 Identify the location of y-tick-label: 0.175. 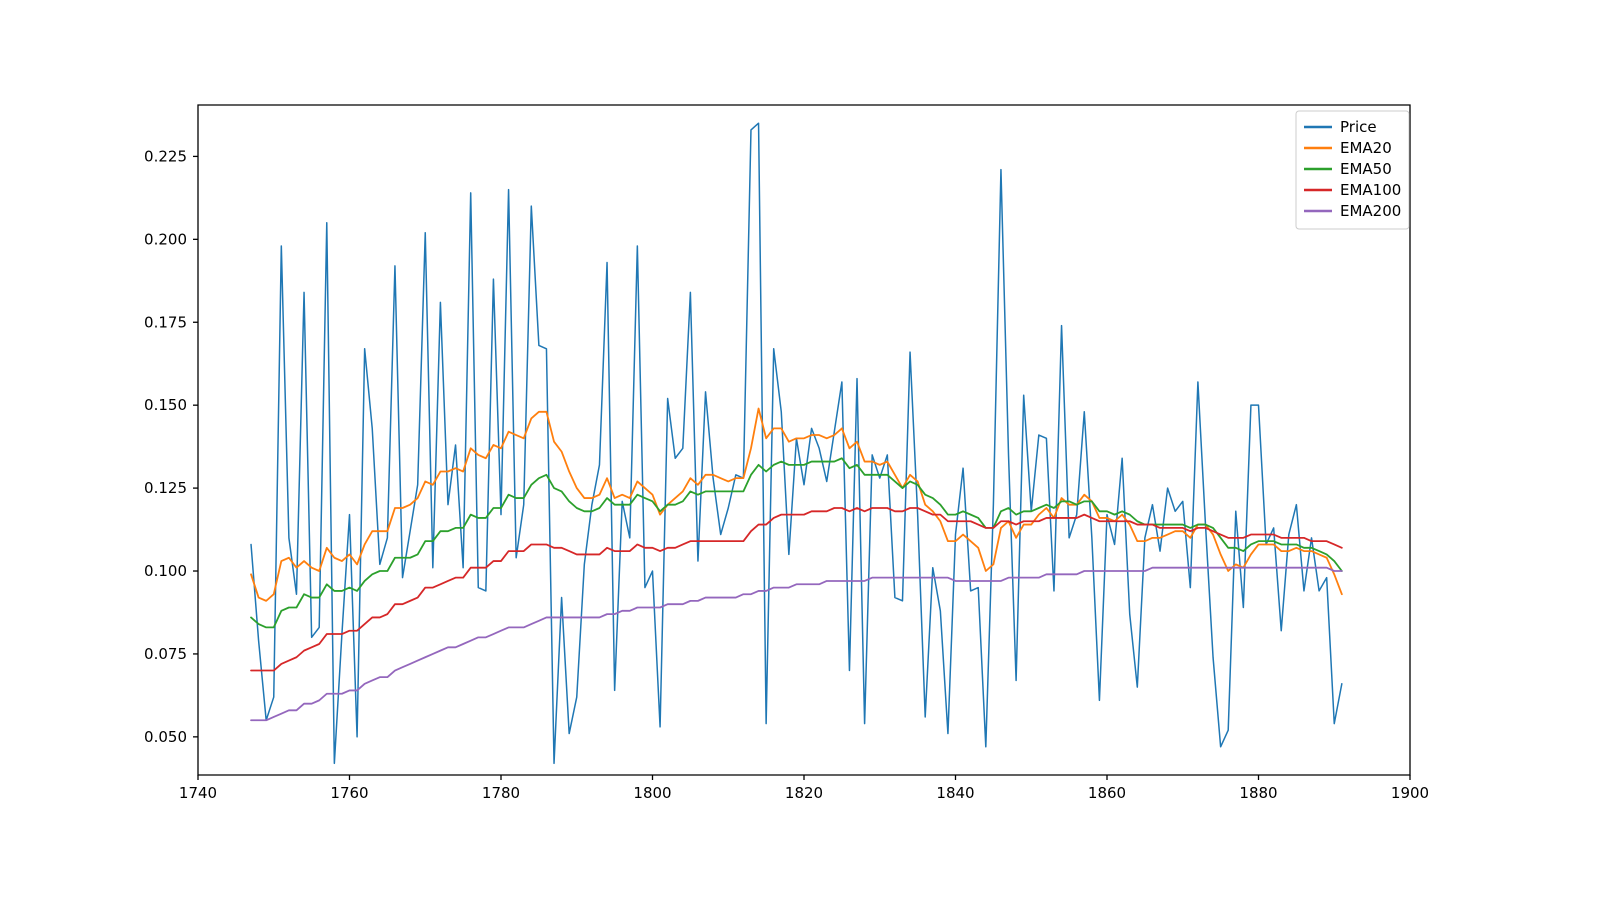
(165, 322).